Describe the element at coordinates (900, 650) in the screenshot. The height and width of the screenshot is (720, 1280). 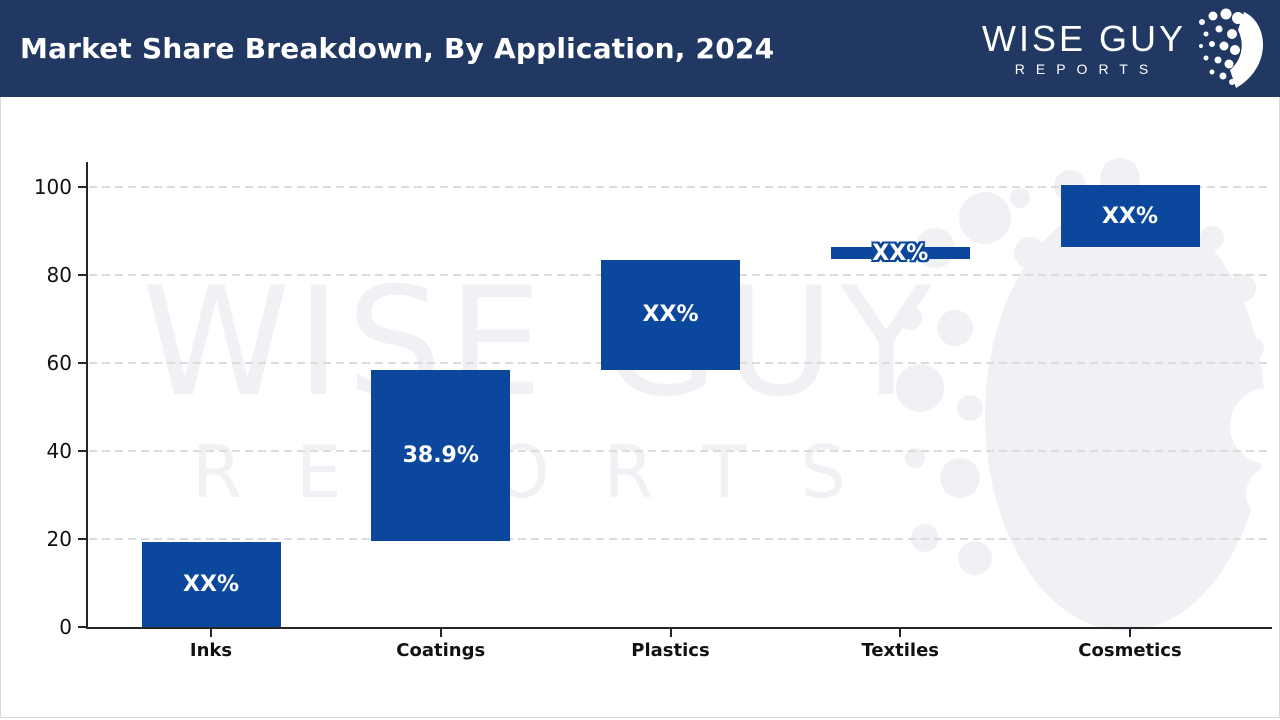
I see `x-tick-label-textiles: Textiles` at that location.